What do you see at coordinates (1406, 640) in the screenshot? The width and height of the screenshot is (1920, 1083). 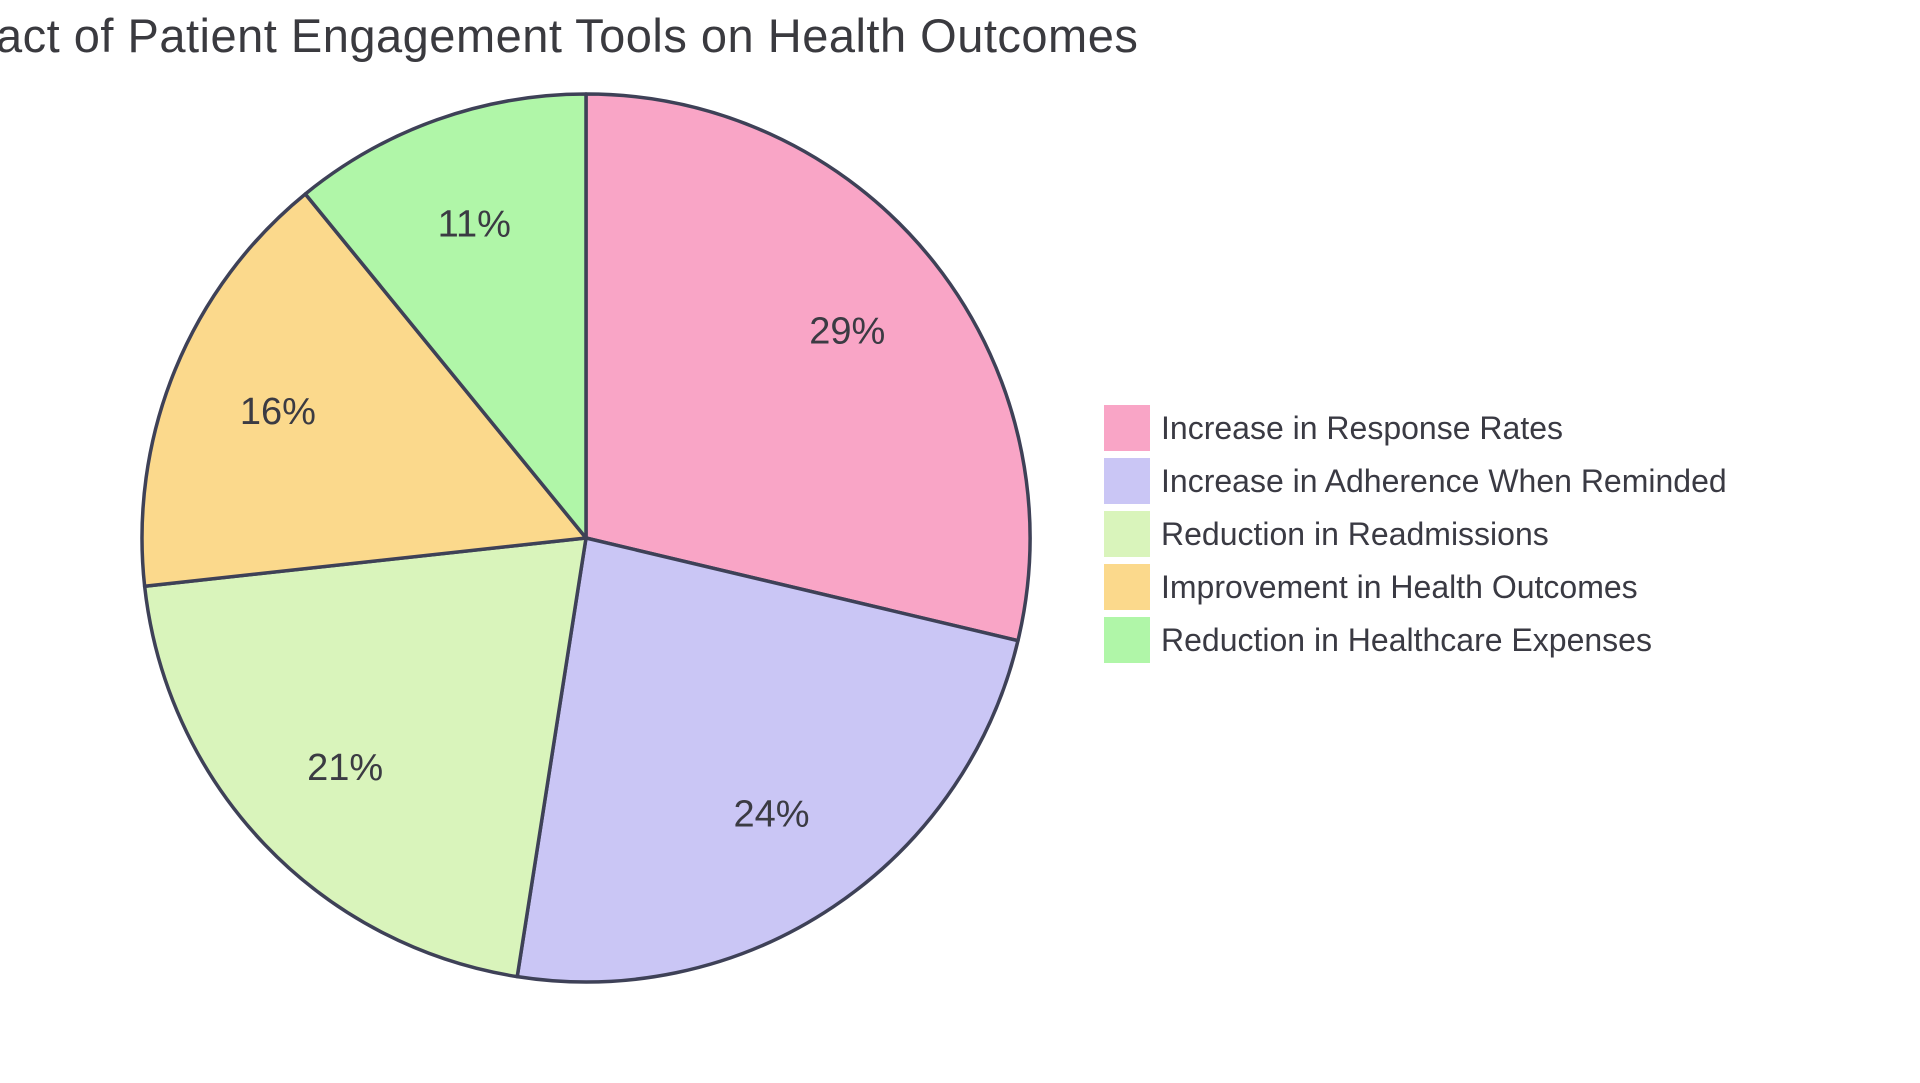 I see `legend-item-label: Reduction in Healthcare Expenses` at bounding box center [1406, 640].